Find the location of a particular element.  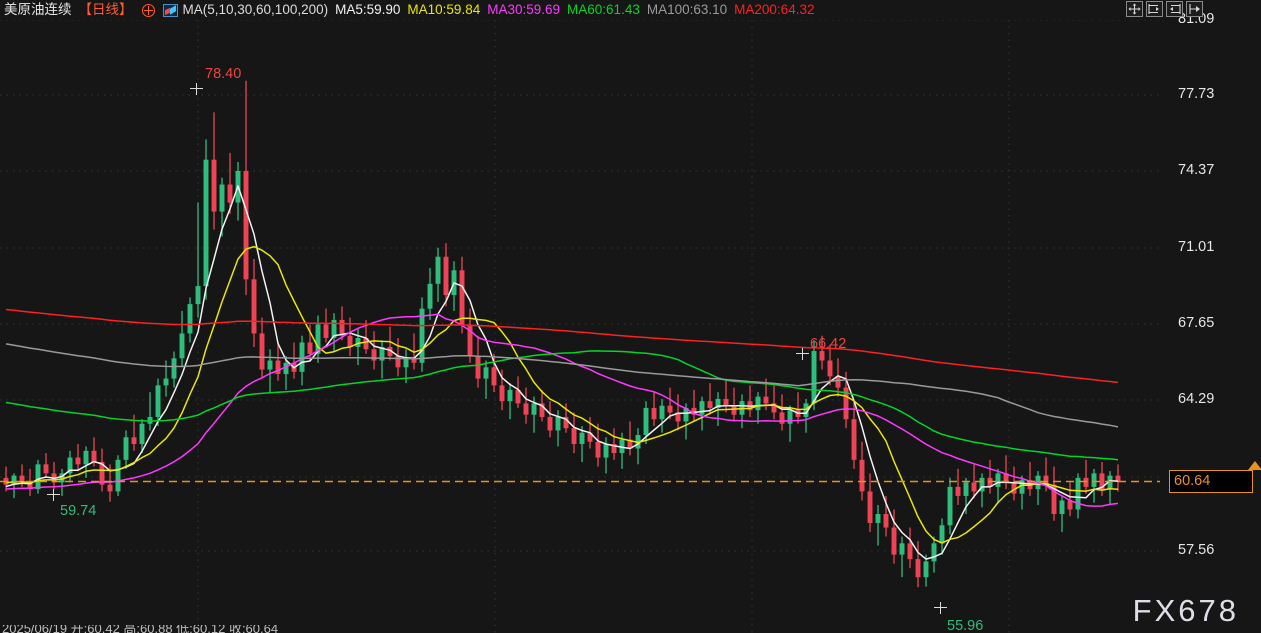

period-label: 【日线】 is located at coordinates (105, 9).